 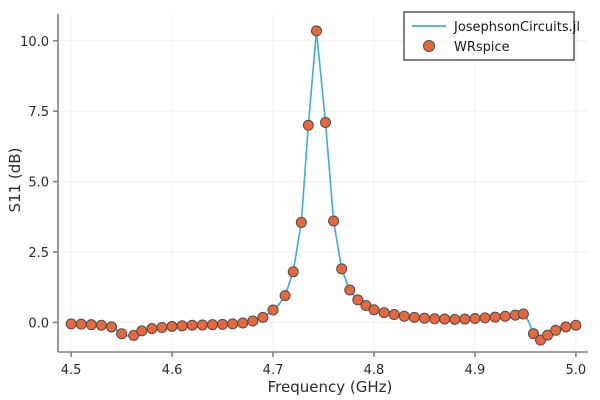 What do you see at coordinates (330, 387) in the screenshot?
I see `x-axis-label: Frequency (GHz)` at bounding box center [330, 387].